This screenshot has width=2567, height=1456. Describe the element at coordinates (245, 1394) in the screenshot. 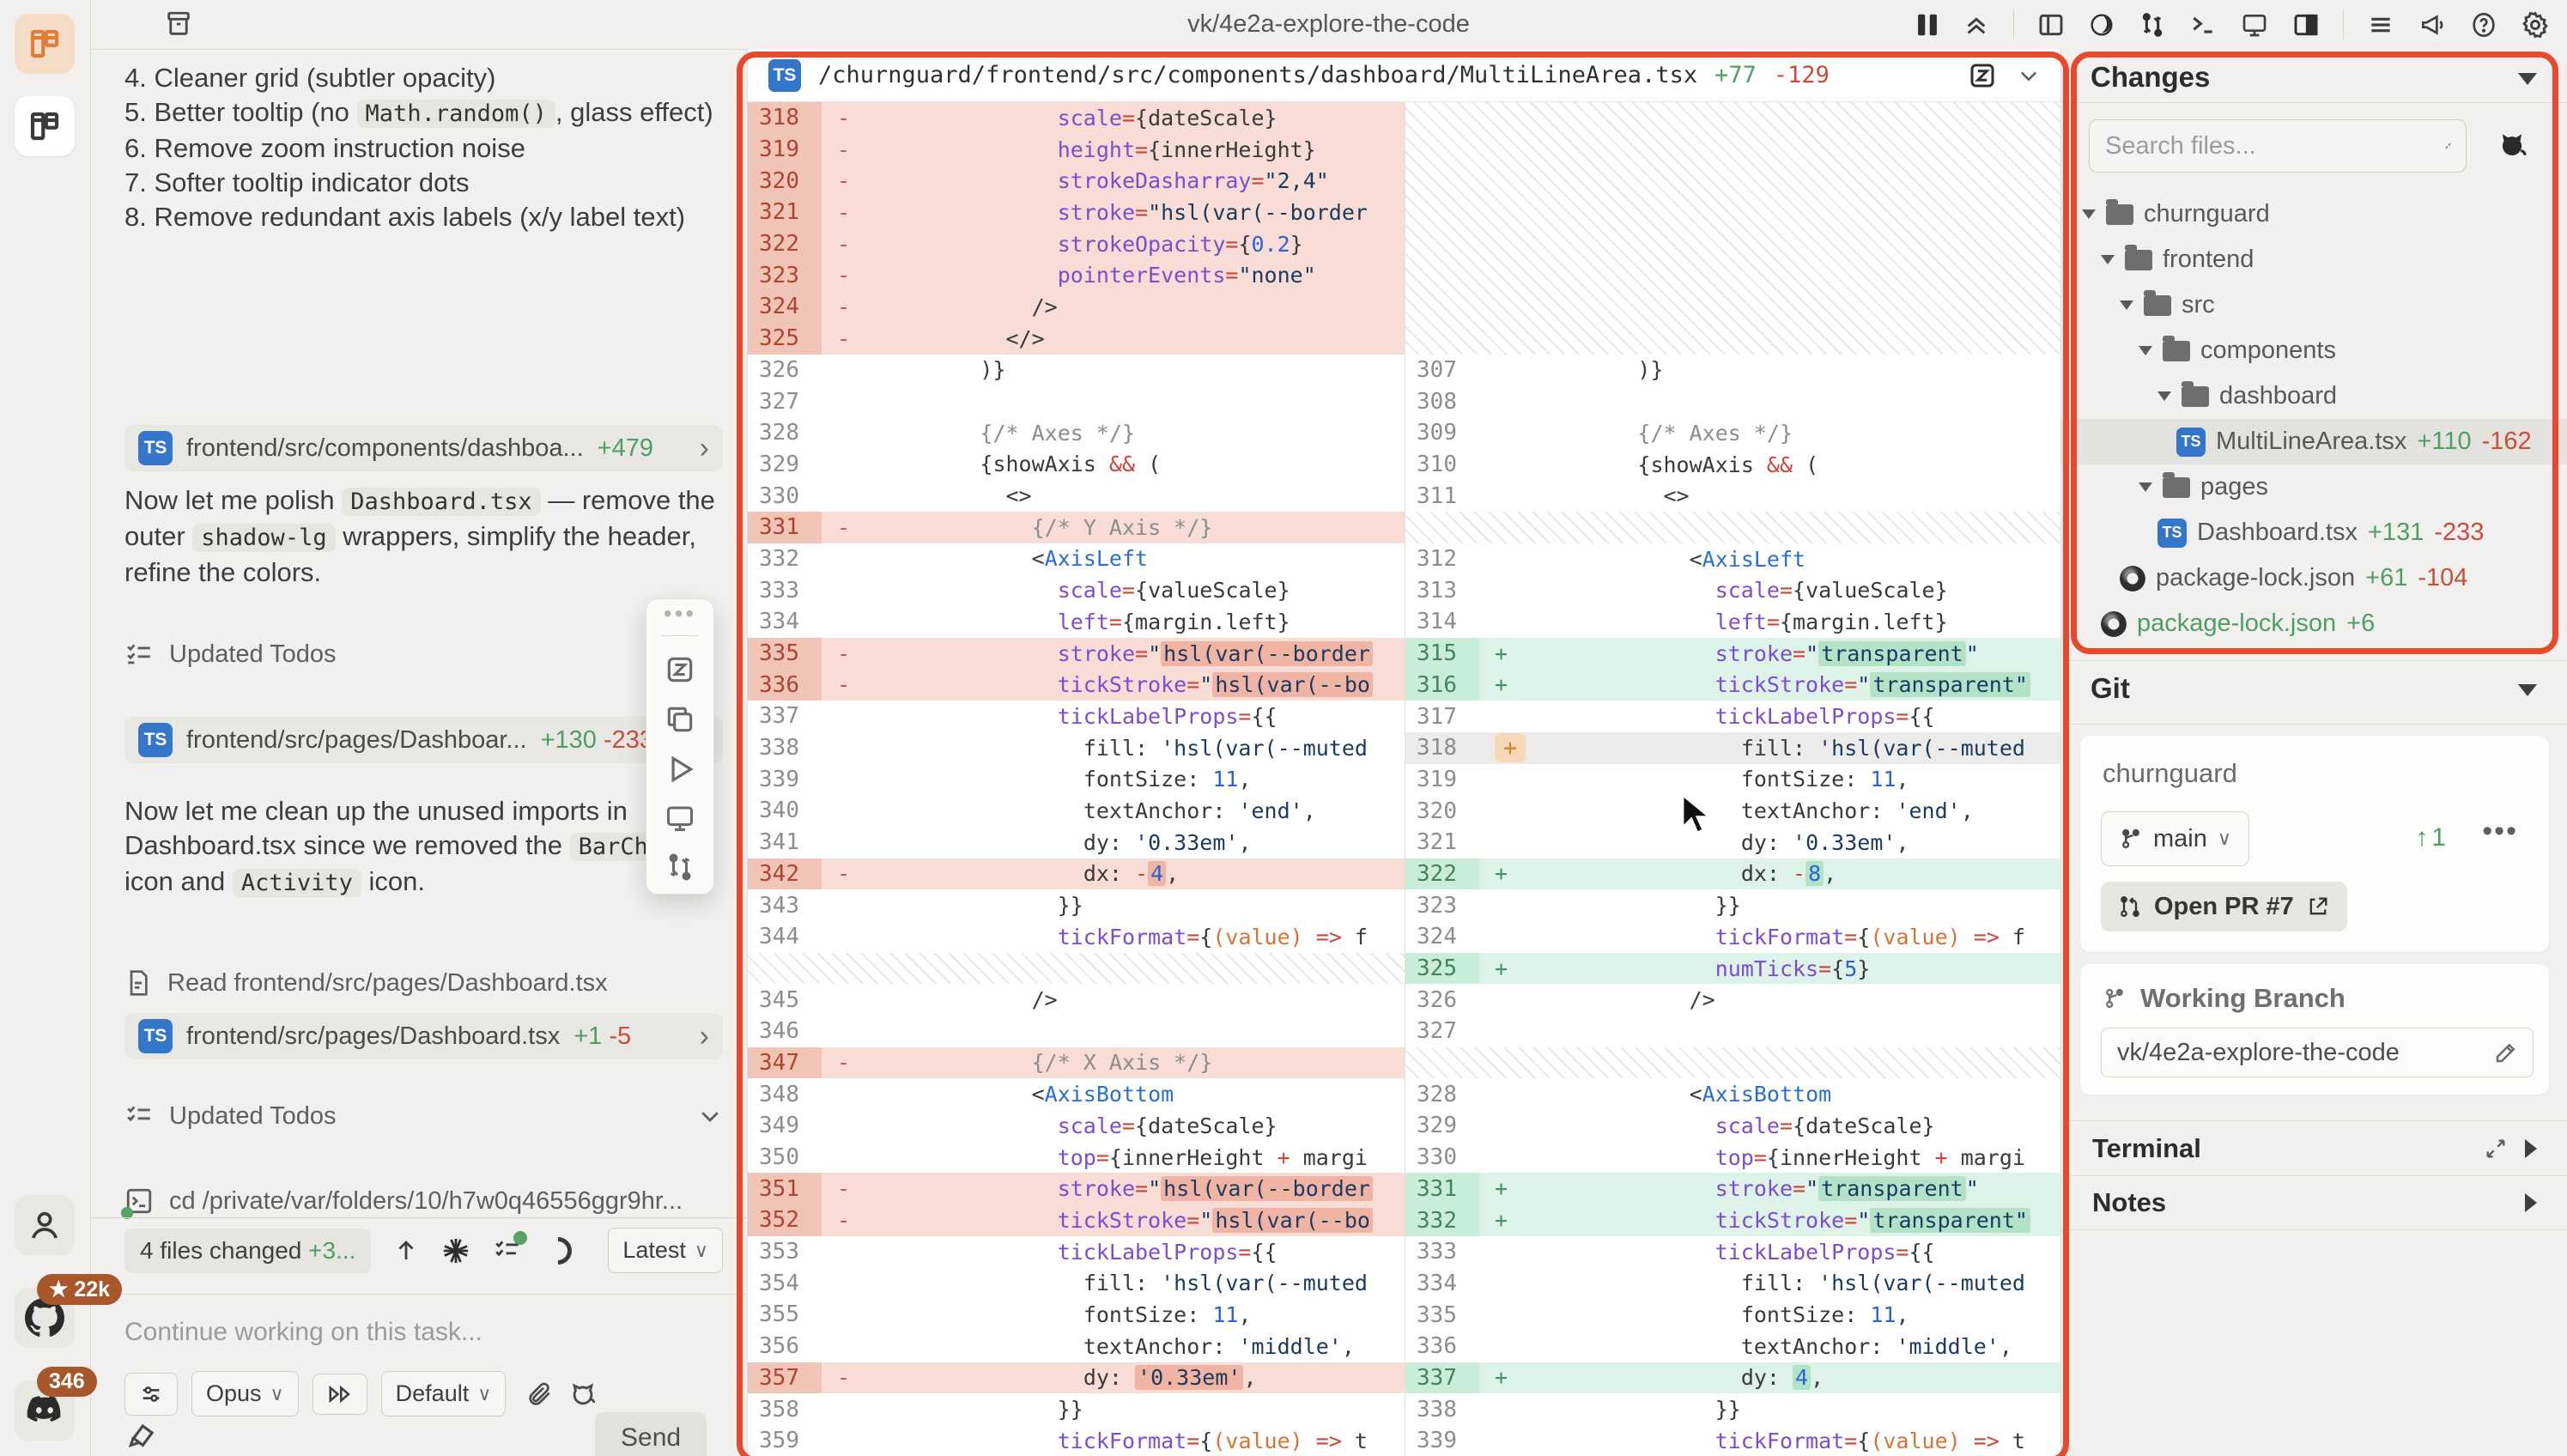

I see `model-dropdown: Opus ∨` at that location.